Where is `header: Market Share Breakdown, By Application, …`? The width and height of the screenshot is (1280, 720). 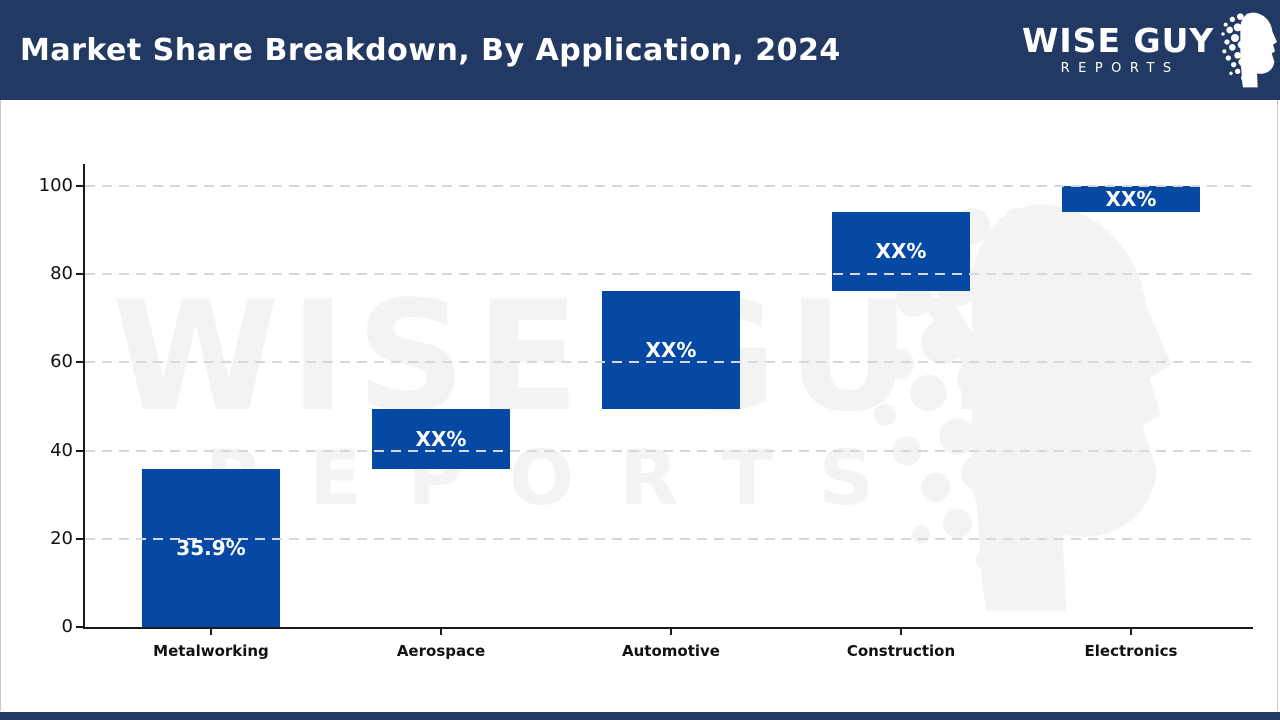 header: Market Share Breakdown, By Application, … is located at coordinates (640, 50).